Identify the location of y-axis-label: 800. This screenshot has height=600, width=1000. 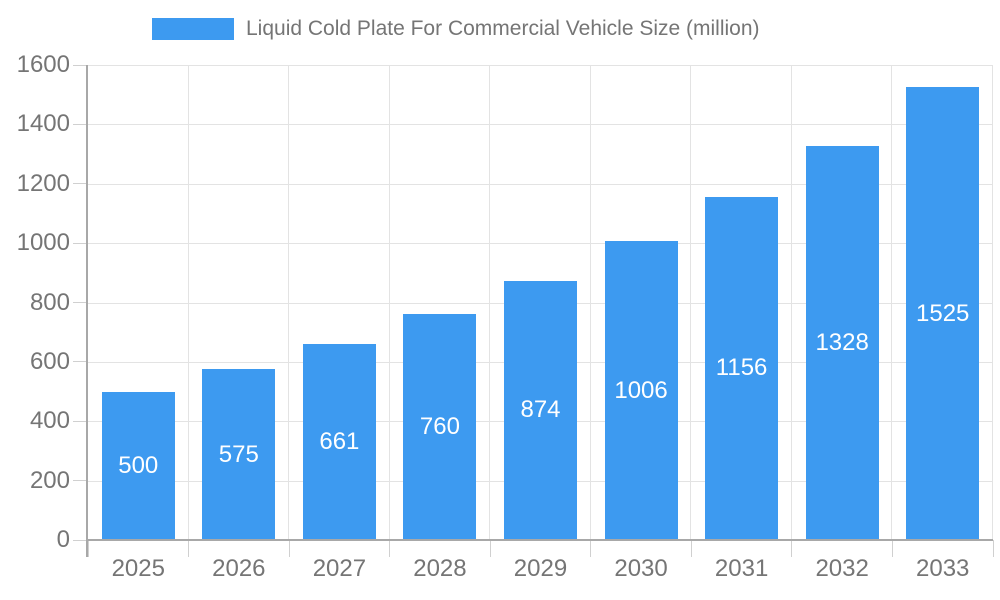
(49, 302).